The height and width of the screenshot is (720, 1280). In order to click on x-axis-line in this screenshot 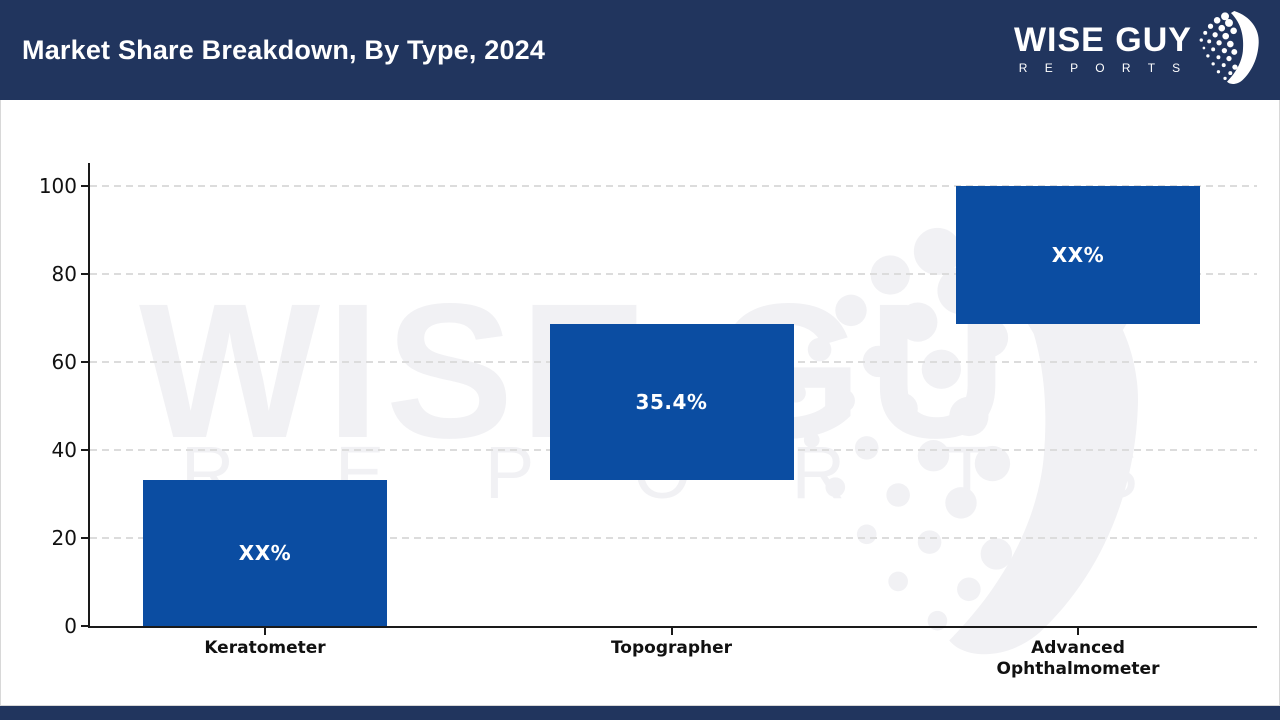, I will do `click(672, 627)`.